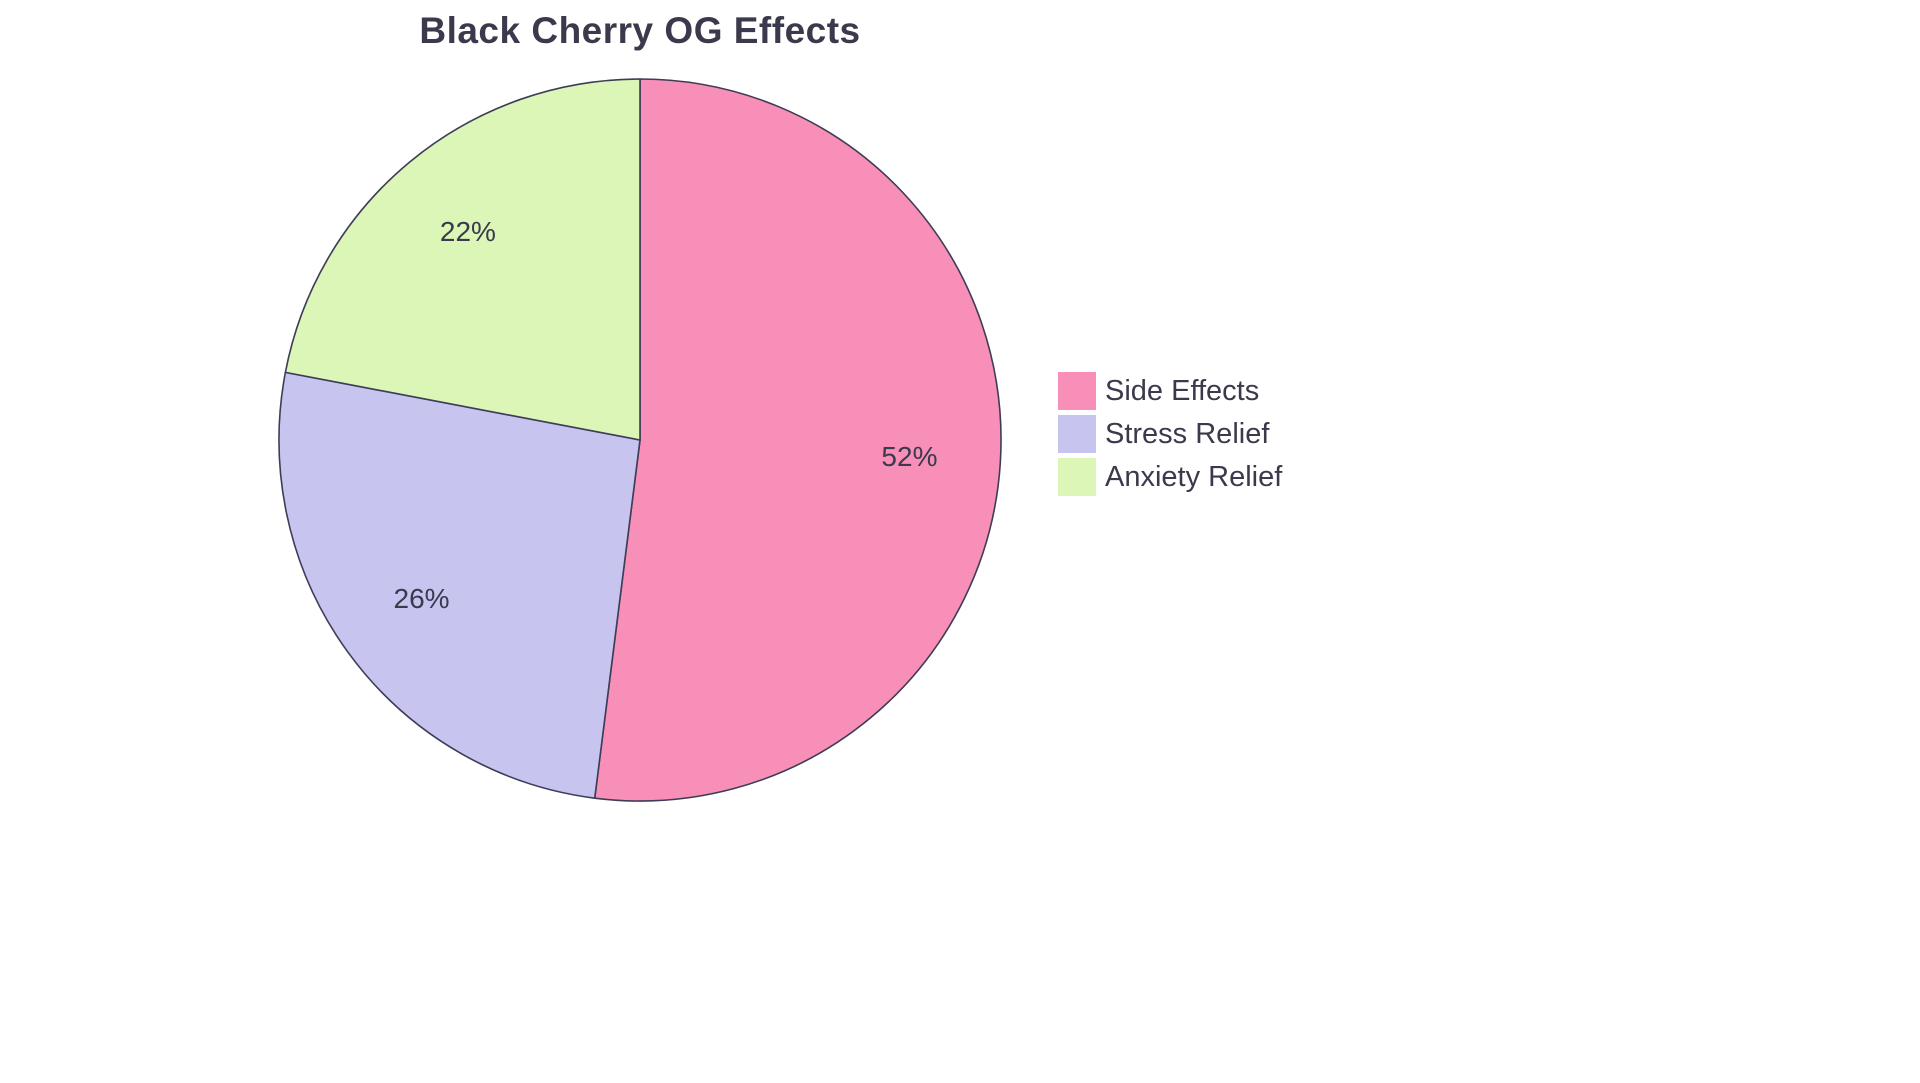 This screenshot has width=1920, height=1083. Describe the element at coordinates (1077, 434) in the screenshot. I see `legend-swatch-stress-relief` at that location.